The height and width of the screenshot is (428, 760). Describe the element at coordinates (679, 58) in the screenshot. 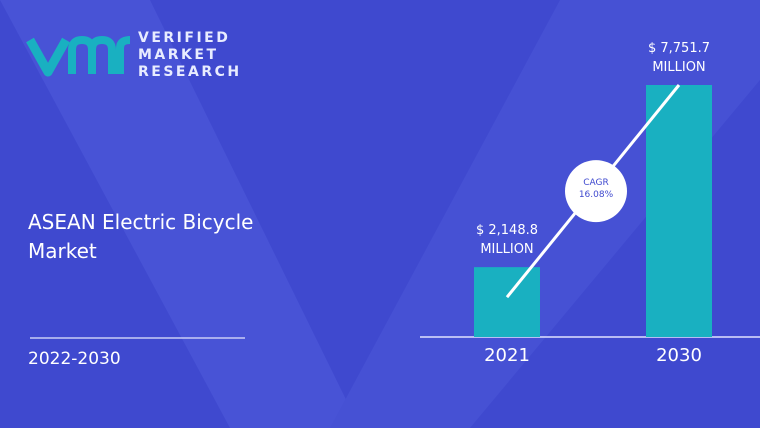

I see `value-label: $ 7,751.7 MILLION` at that location.